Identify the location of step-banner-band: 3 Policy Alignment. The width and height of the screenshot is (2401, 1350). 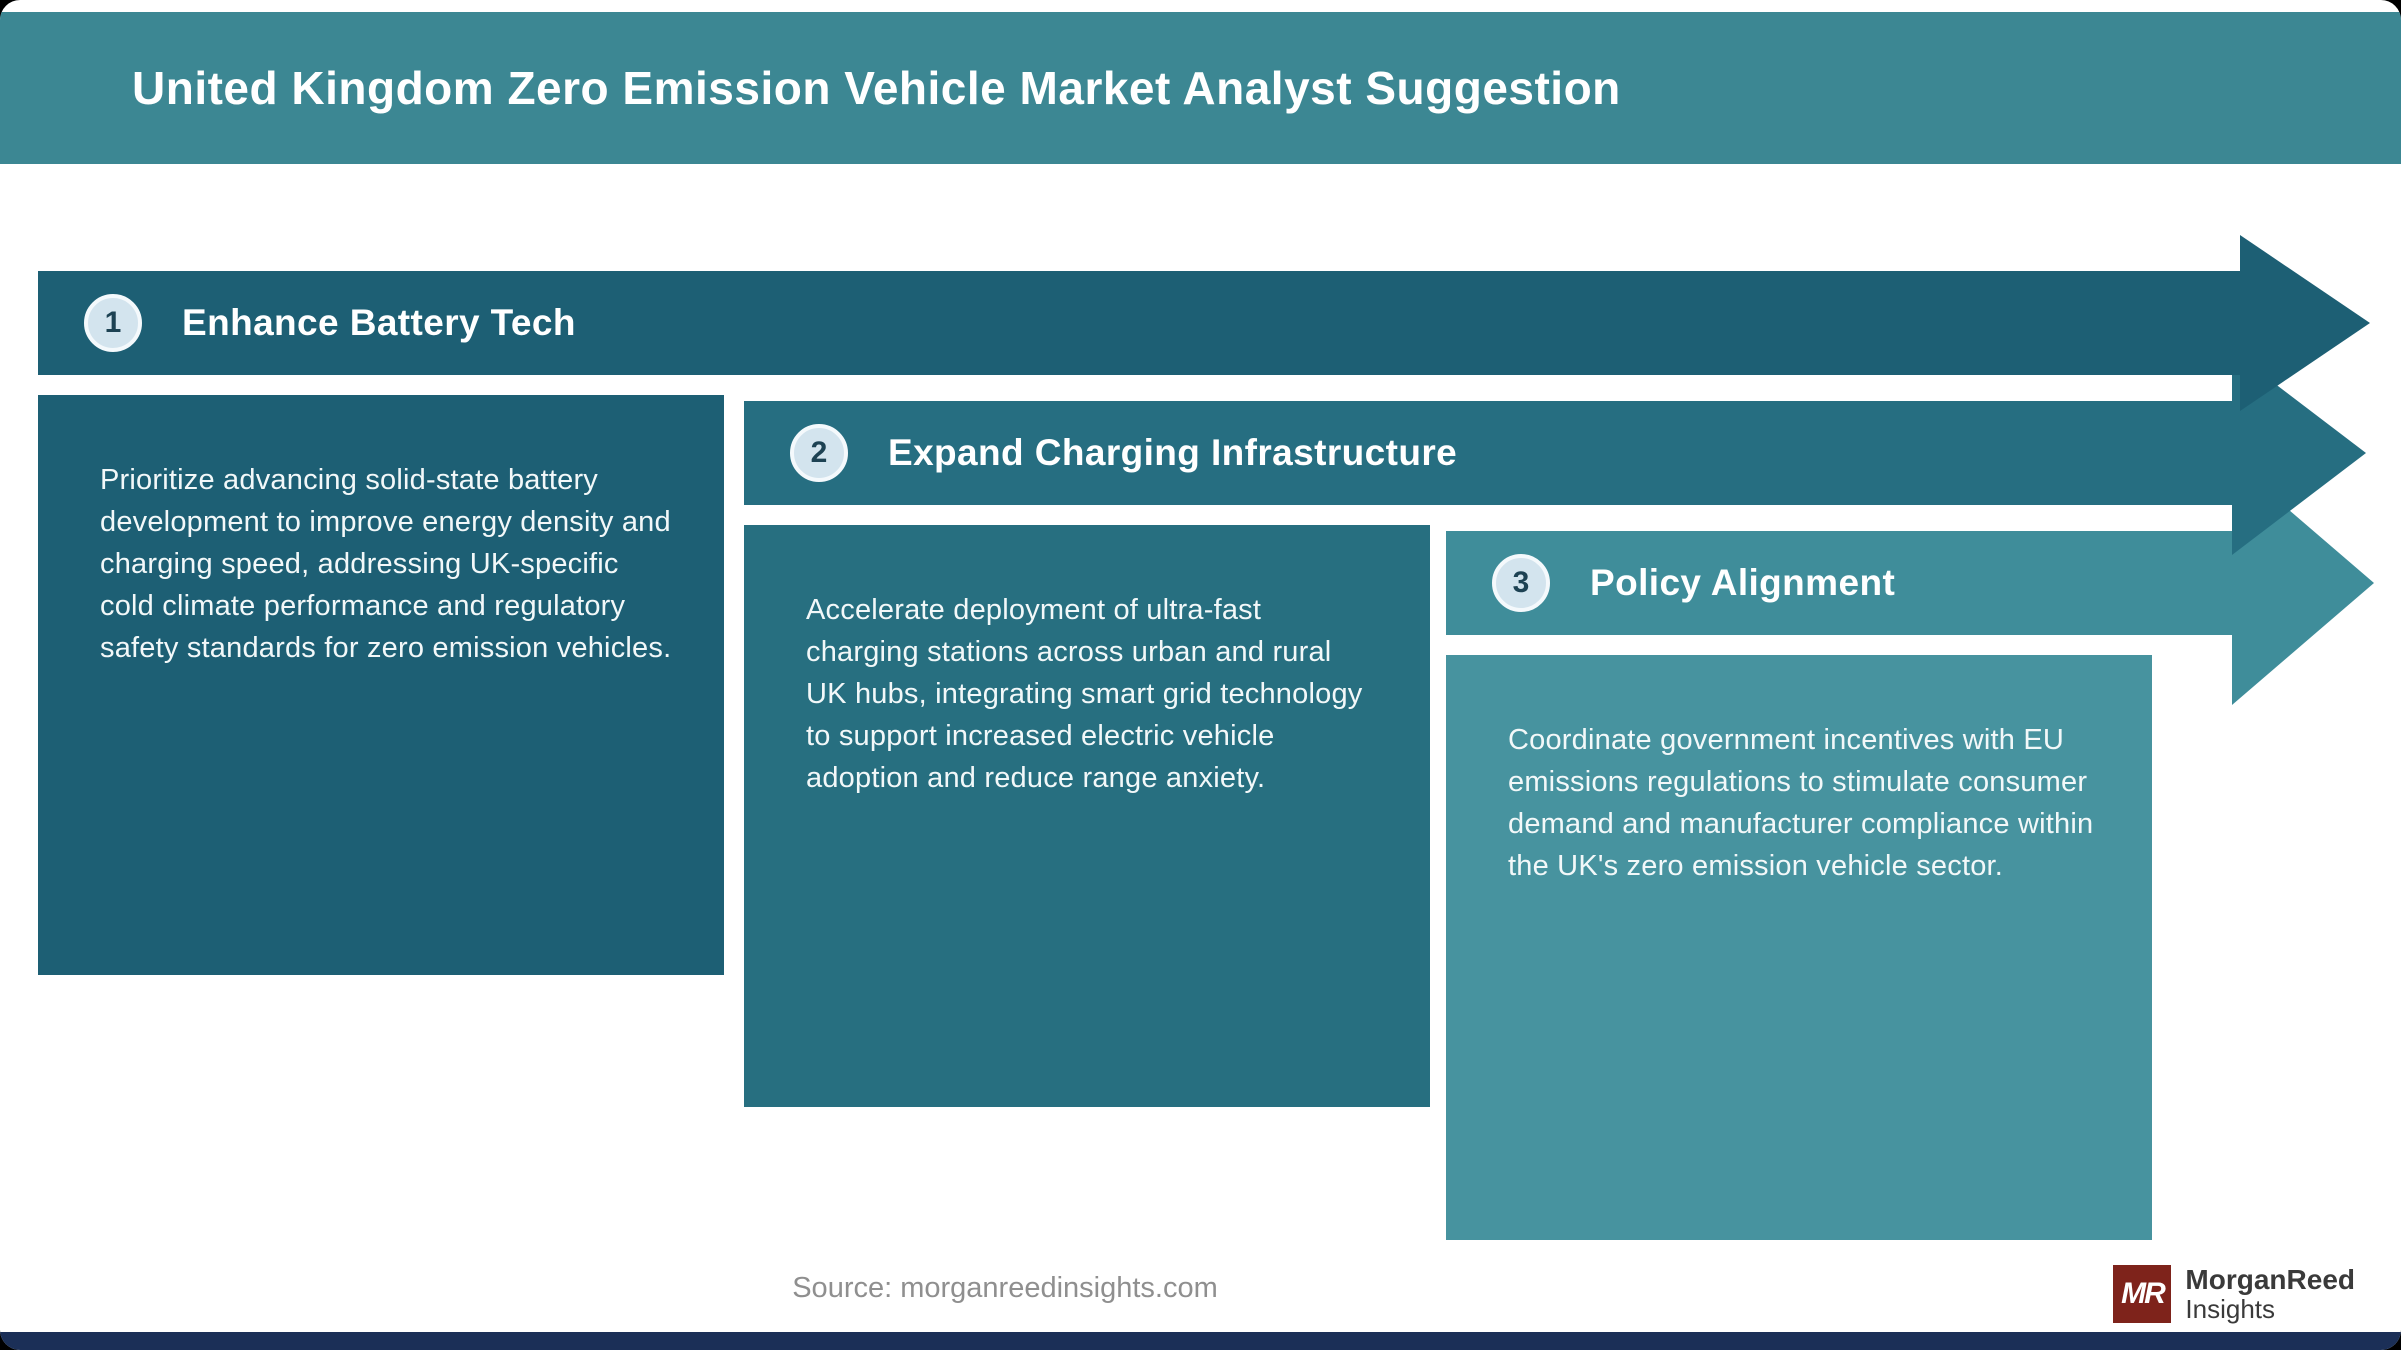
(1839, 583).